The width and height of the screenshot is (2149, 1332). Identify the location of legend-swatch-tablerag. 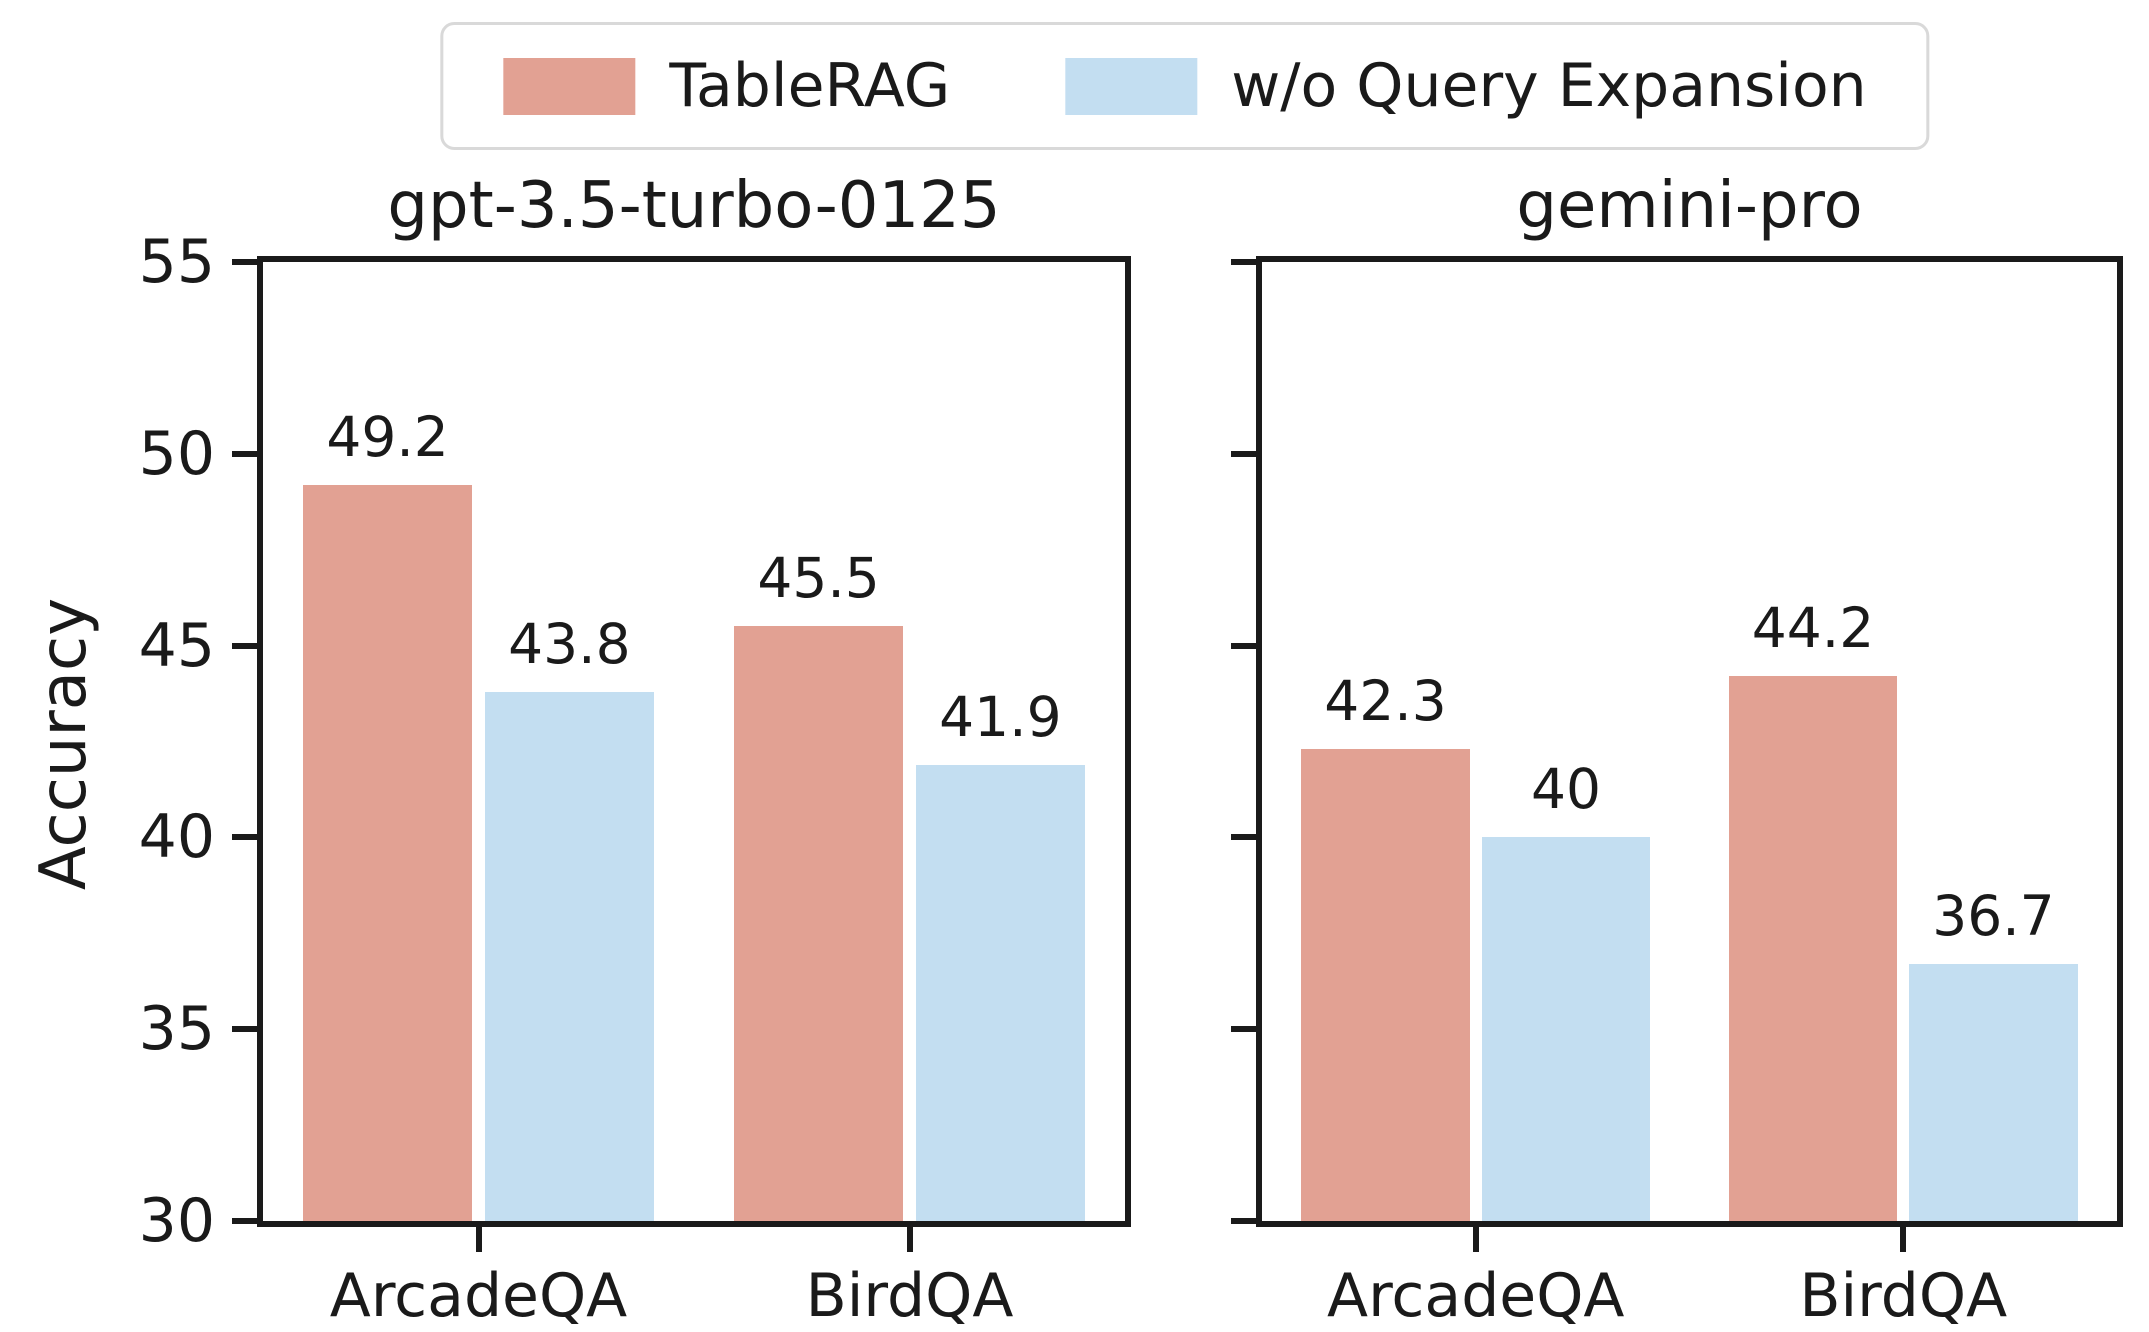
(569, 86).